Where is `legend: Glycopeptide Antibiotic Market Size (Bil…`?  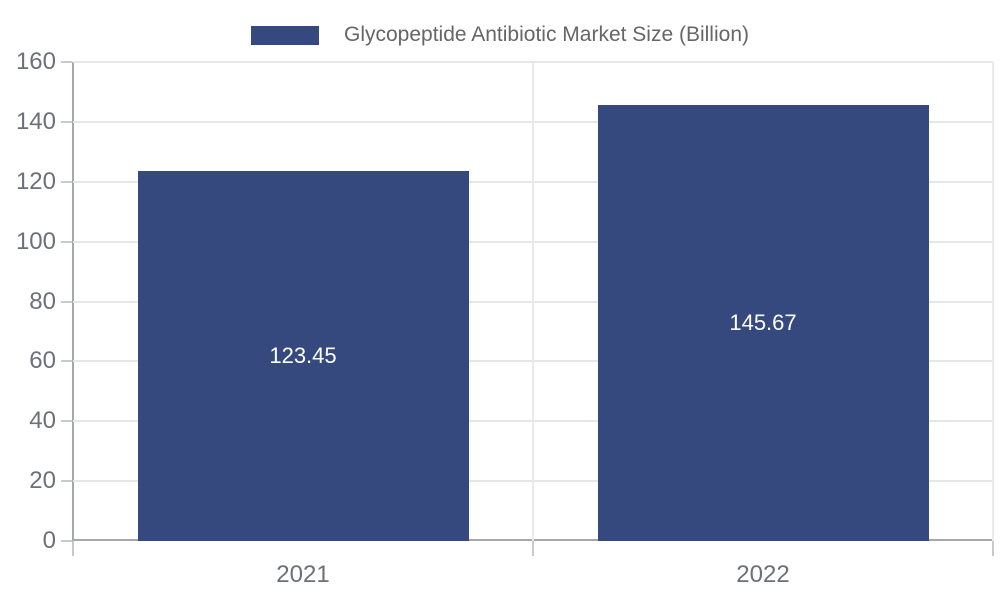
legend: Glycopeptide Antibiotic Market Size (Bil… is located at coordinates (500, 35).